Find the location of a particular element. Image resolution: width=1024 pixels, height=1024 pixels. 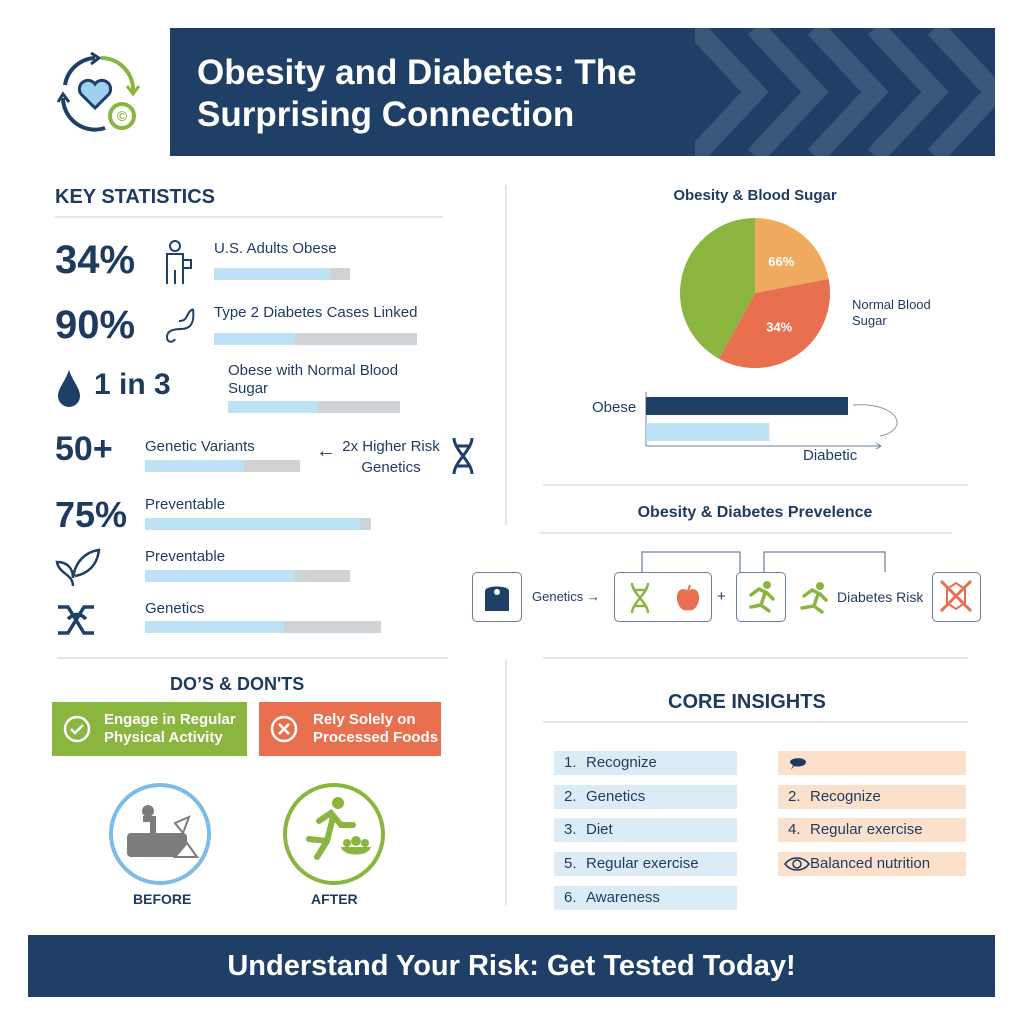

pie-chart: 66% 34% is located at coordinates (754, 293).